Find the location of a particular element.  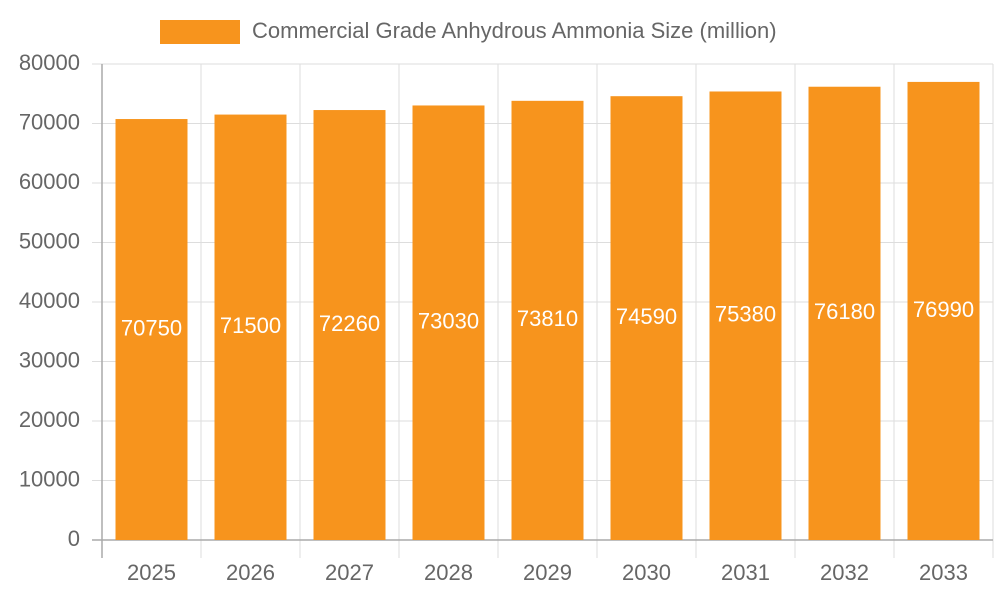

x-tick-label: 2028 is located at coordinates (448, 572).